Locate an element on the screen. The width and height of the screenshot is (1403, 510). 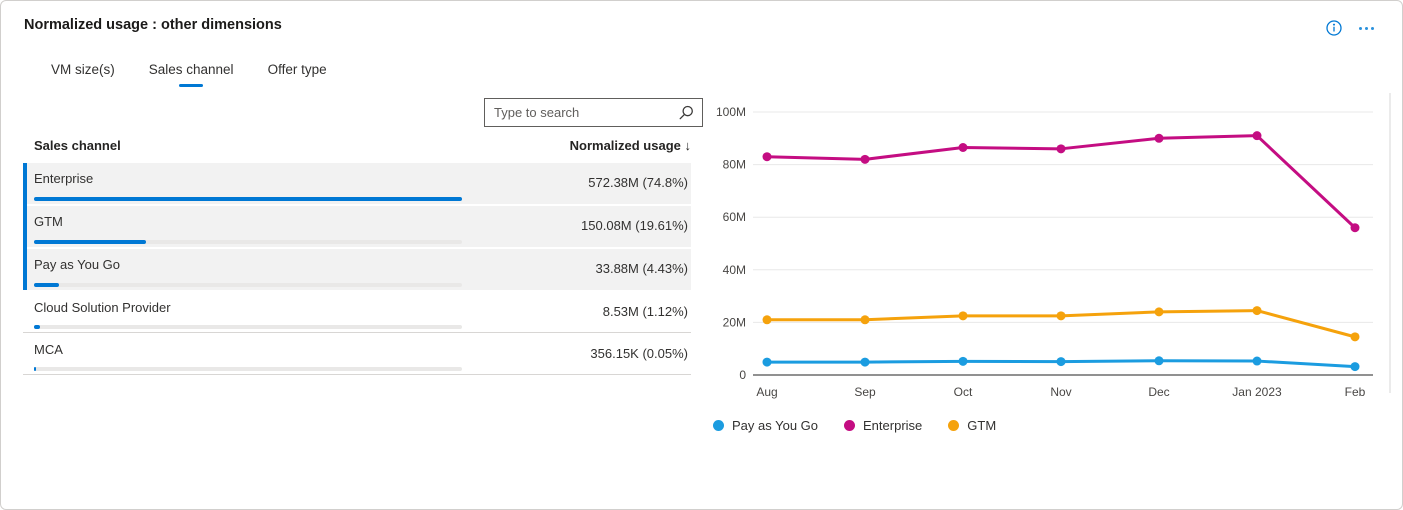
legend-item-pay-as-you-go: Pay as You Go is located at coordinates (765, 425).